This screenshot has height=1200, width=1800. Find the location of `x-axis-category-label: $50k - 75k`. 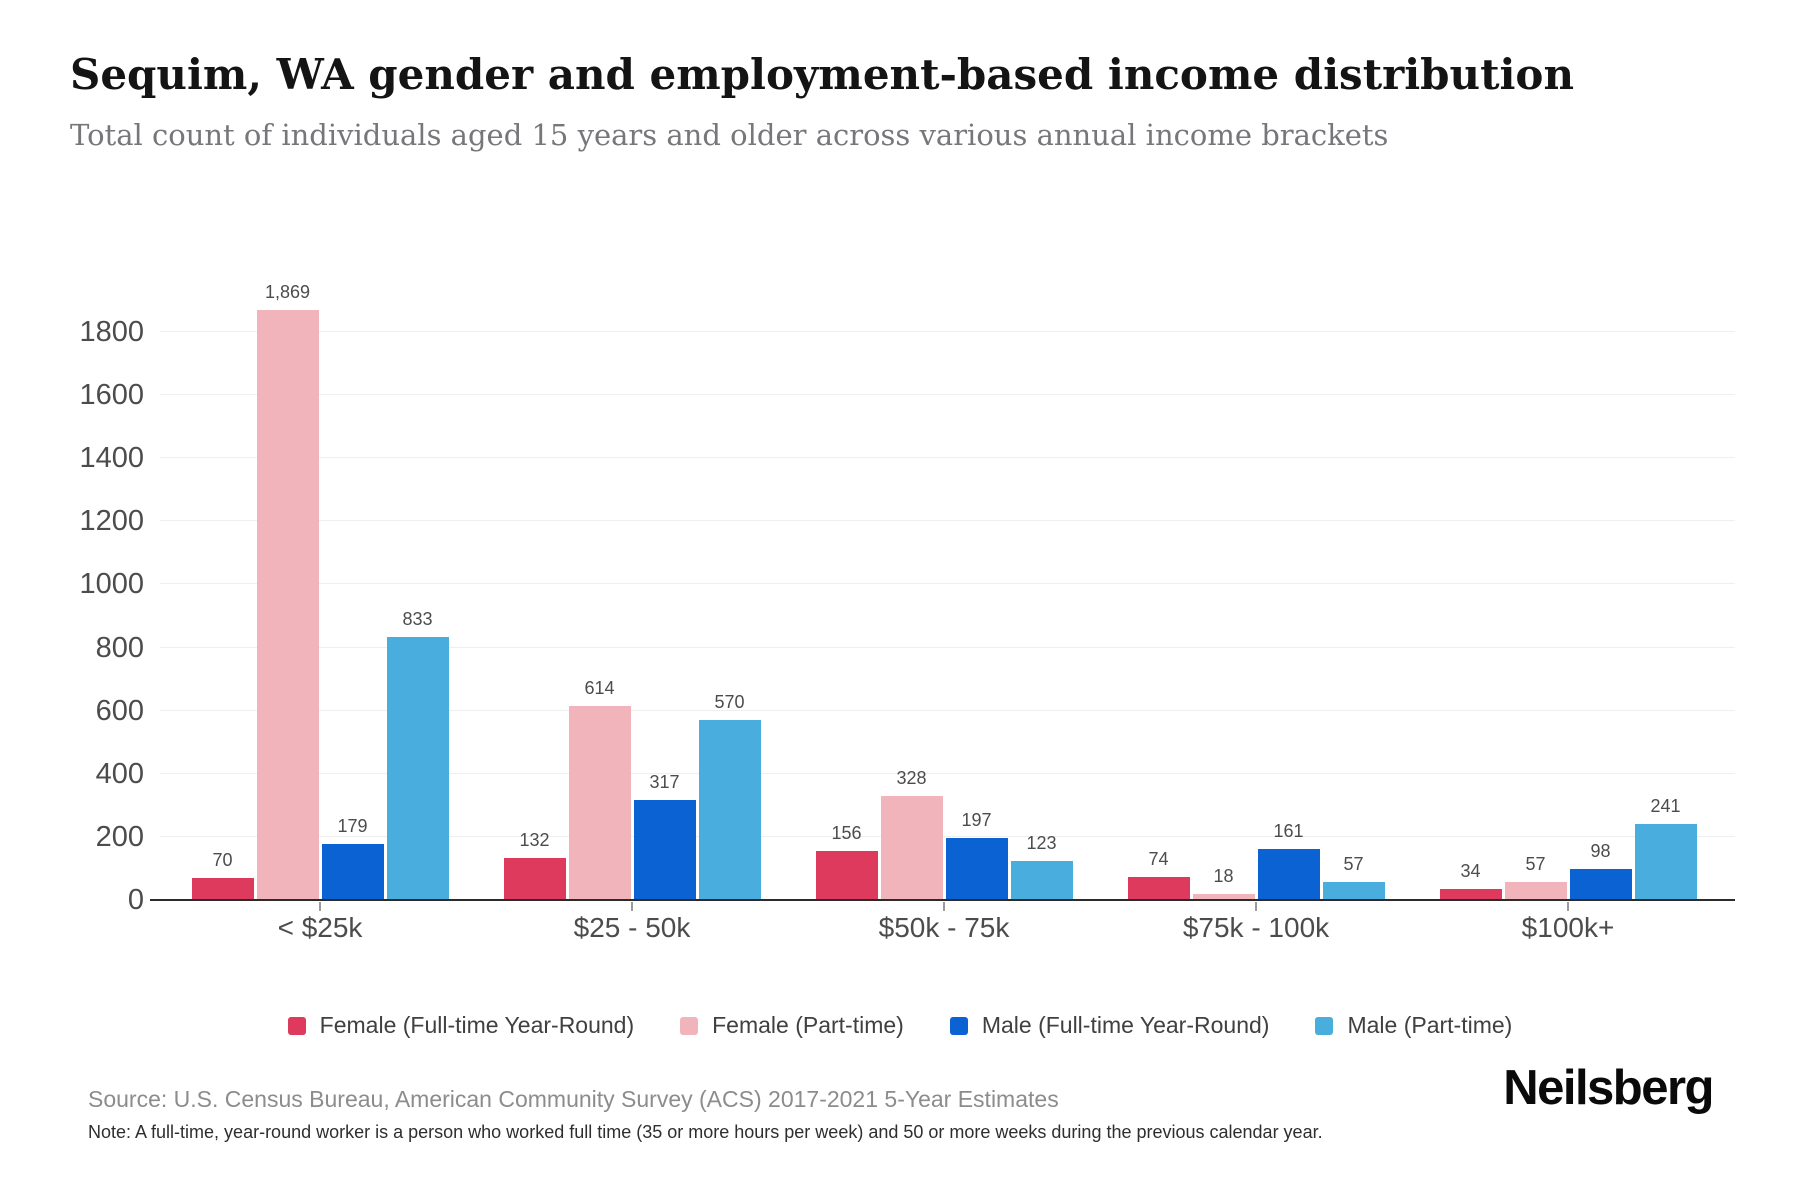

x-axis-category-label: $50k - 75k is located at coordinates (944, 927).